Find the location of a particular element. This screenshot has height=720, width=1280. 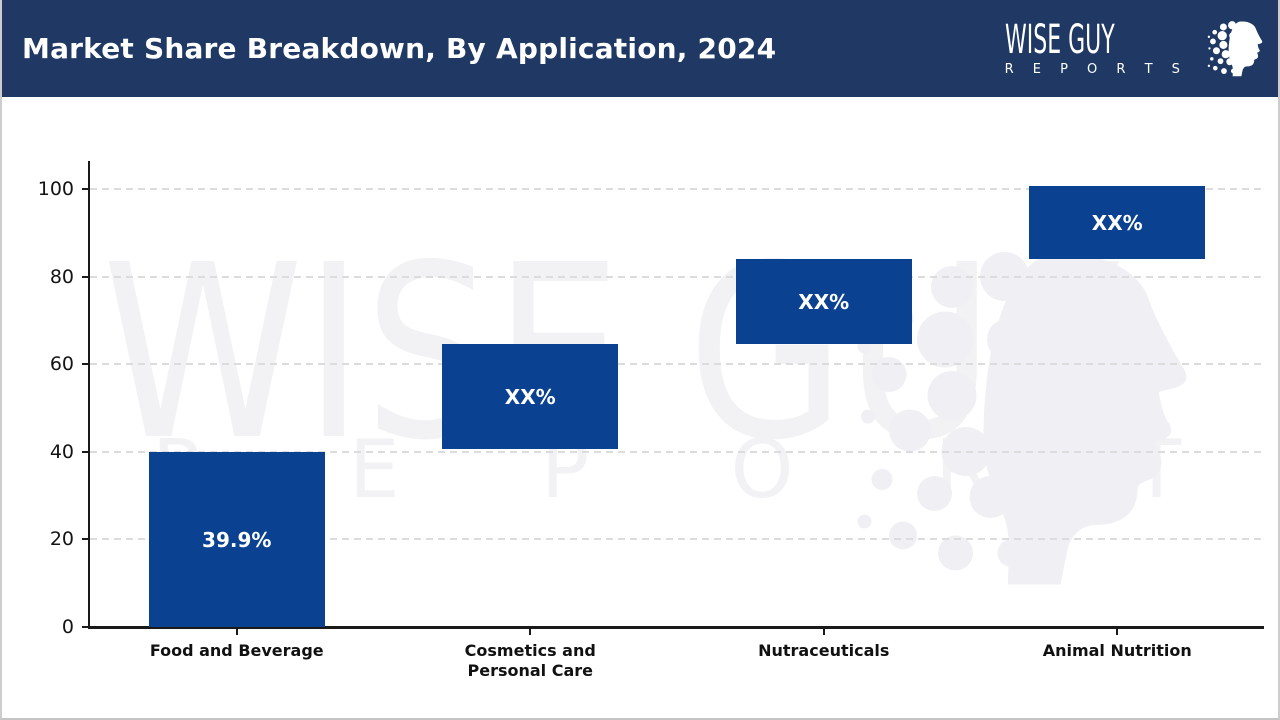

bar-value-label: 39.9% is located at coordinates (237, 539).